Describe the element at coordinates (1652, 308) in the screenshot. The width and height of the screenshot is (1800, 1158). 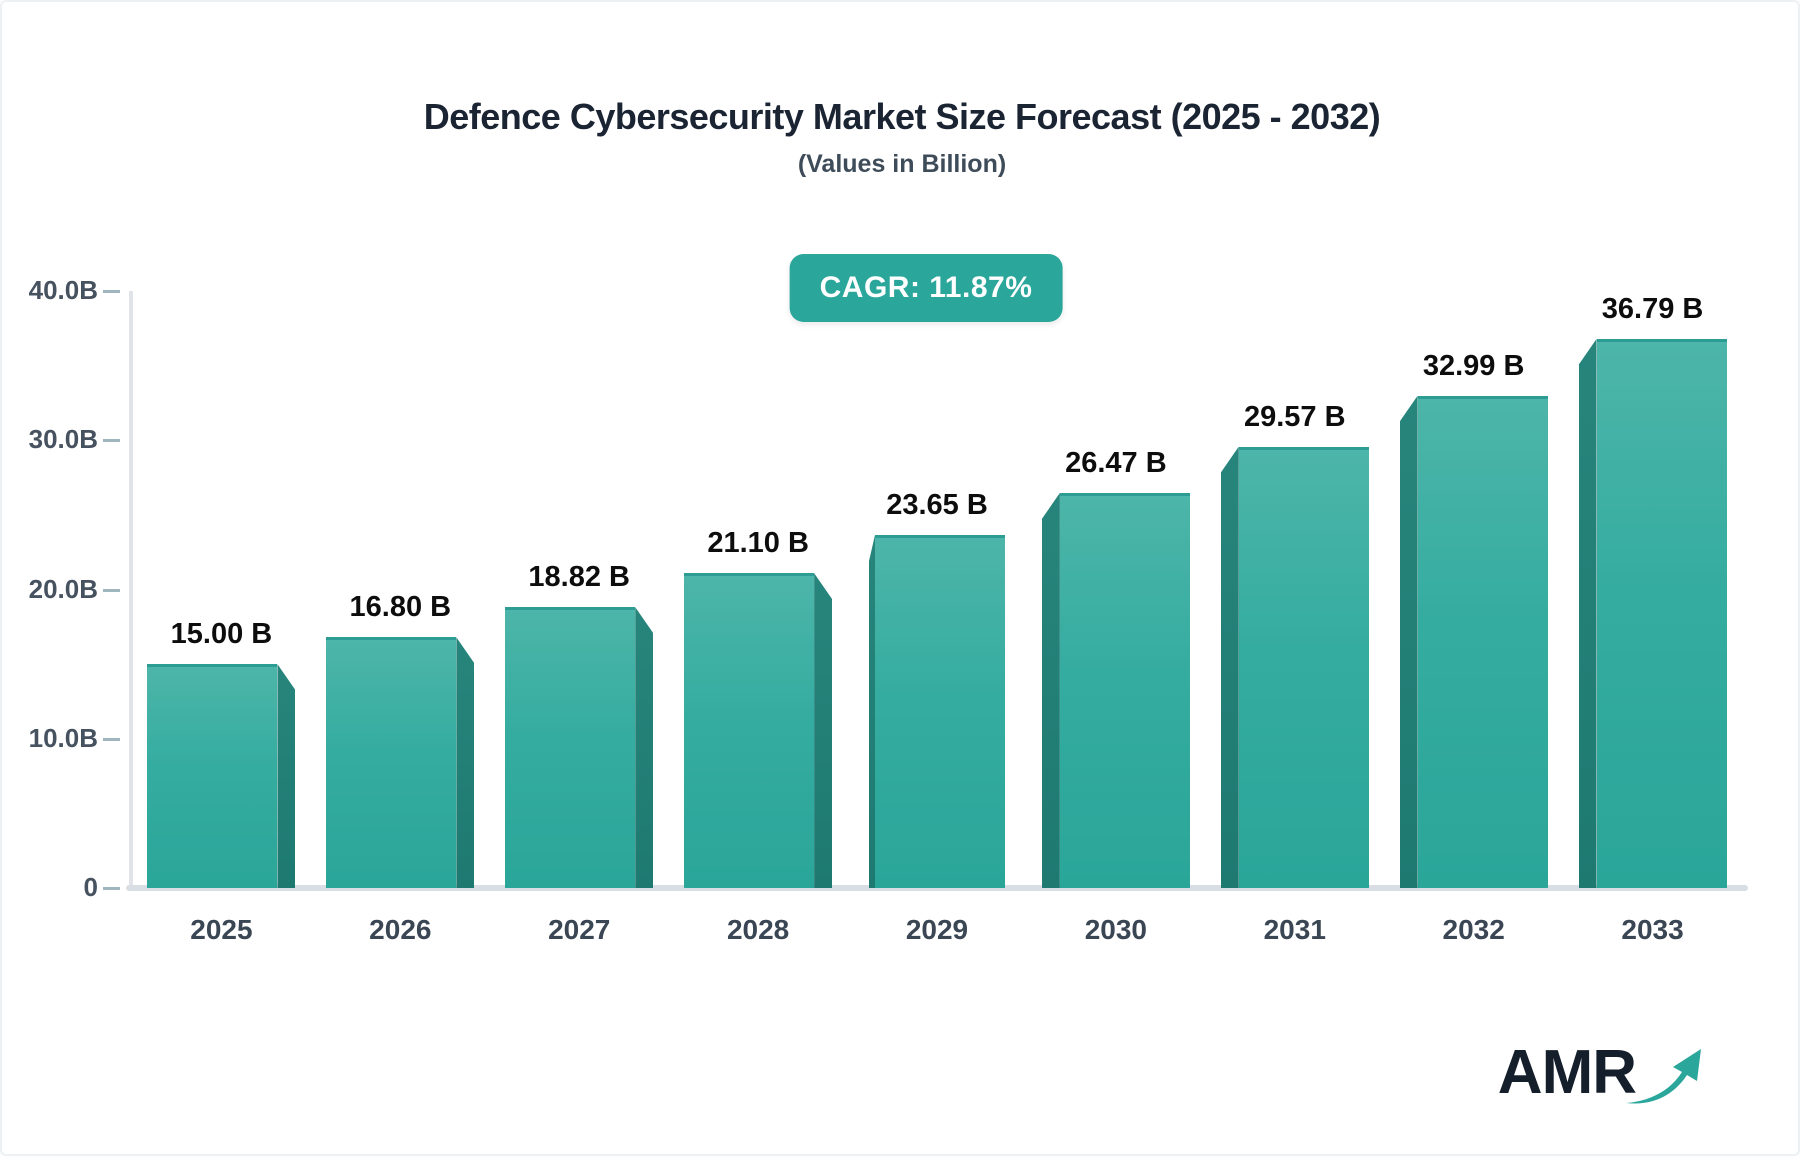
I see `bar-value-label: 36.79 B` at that location.